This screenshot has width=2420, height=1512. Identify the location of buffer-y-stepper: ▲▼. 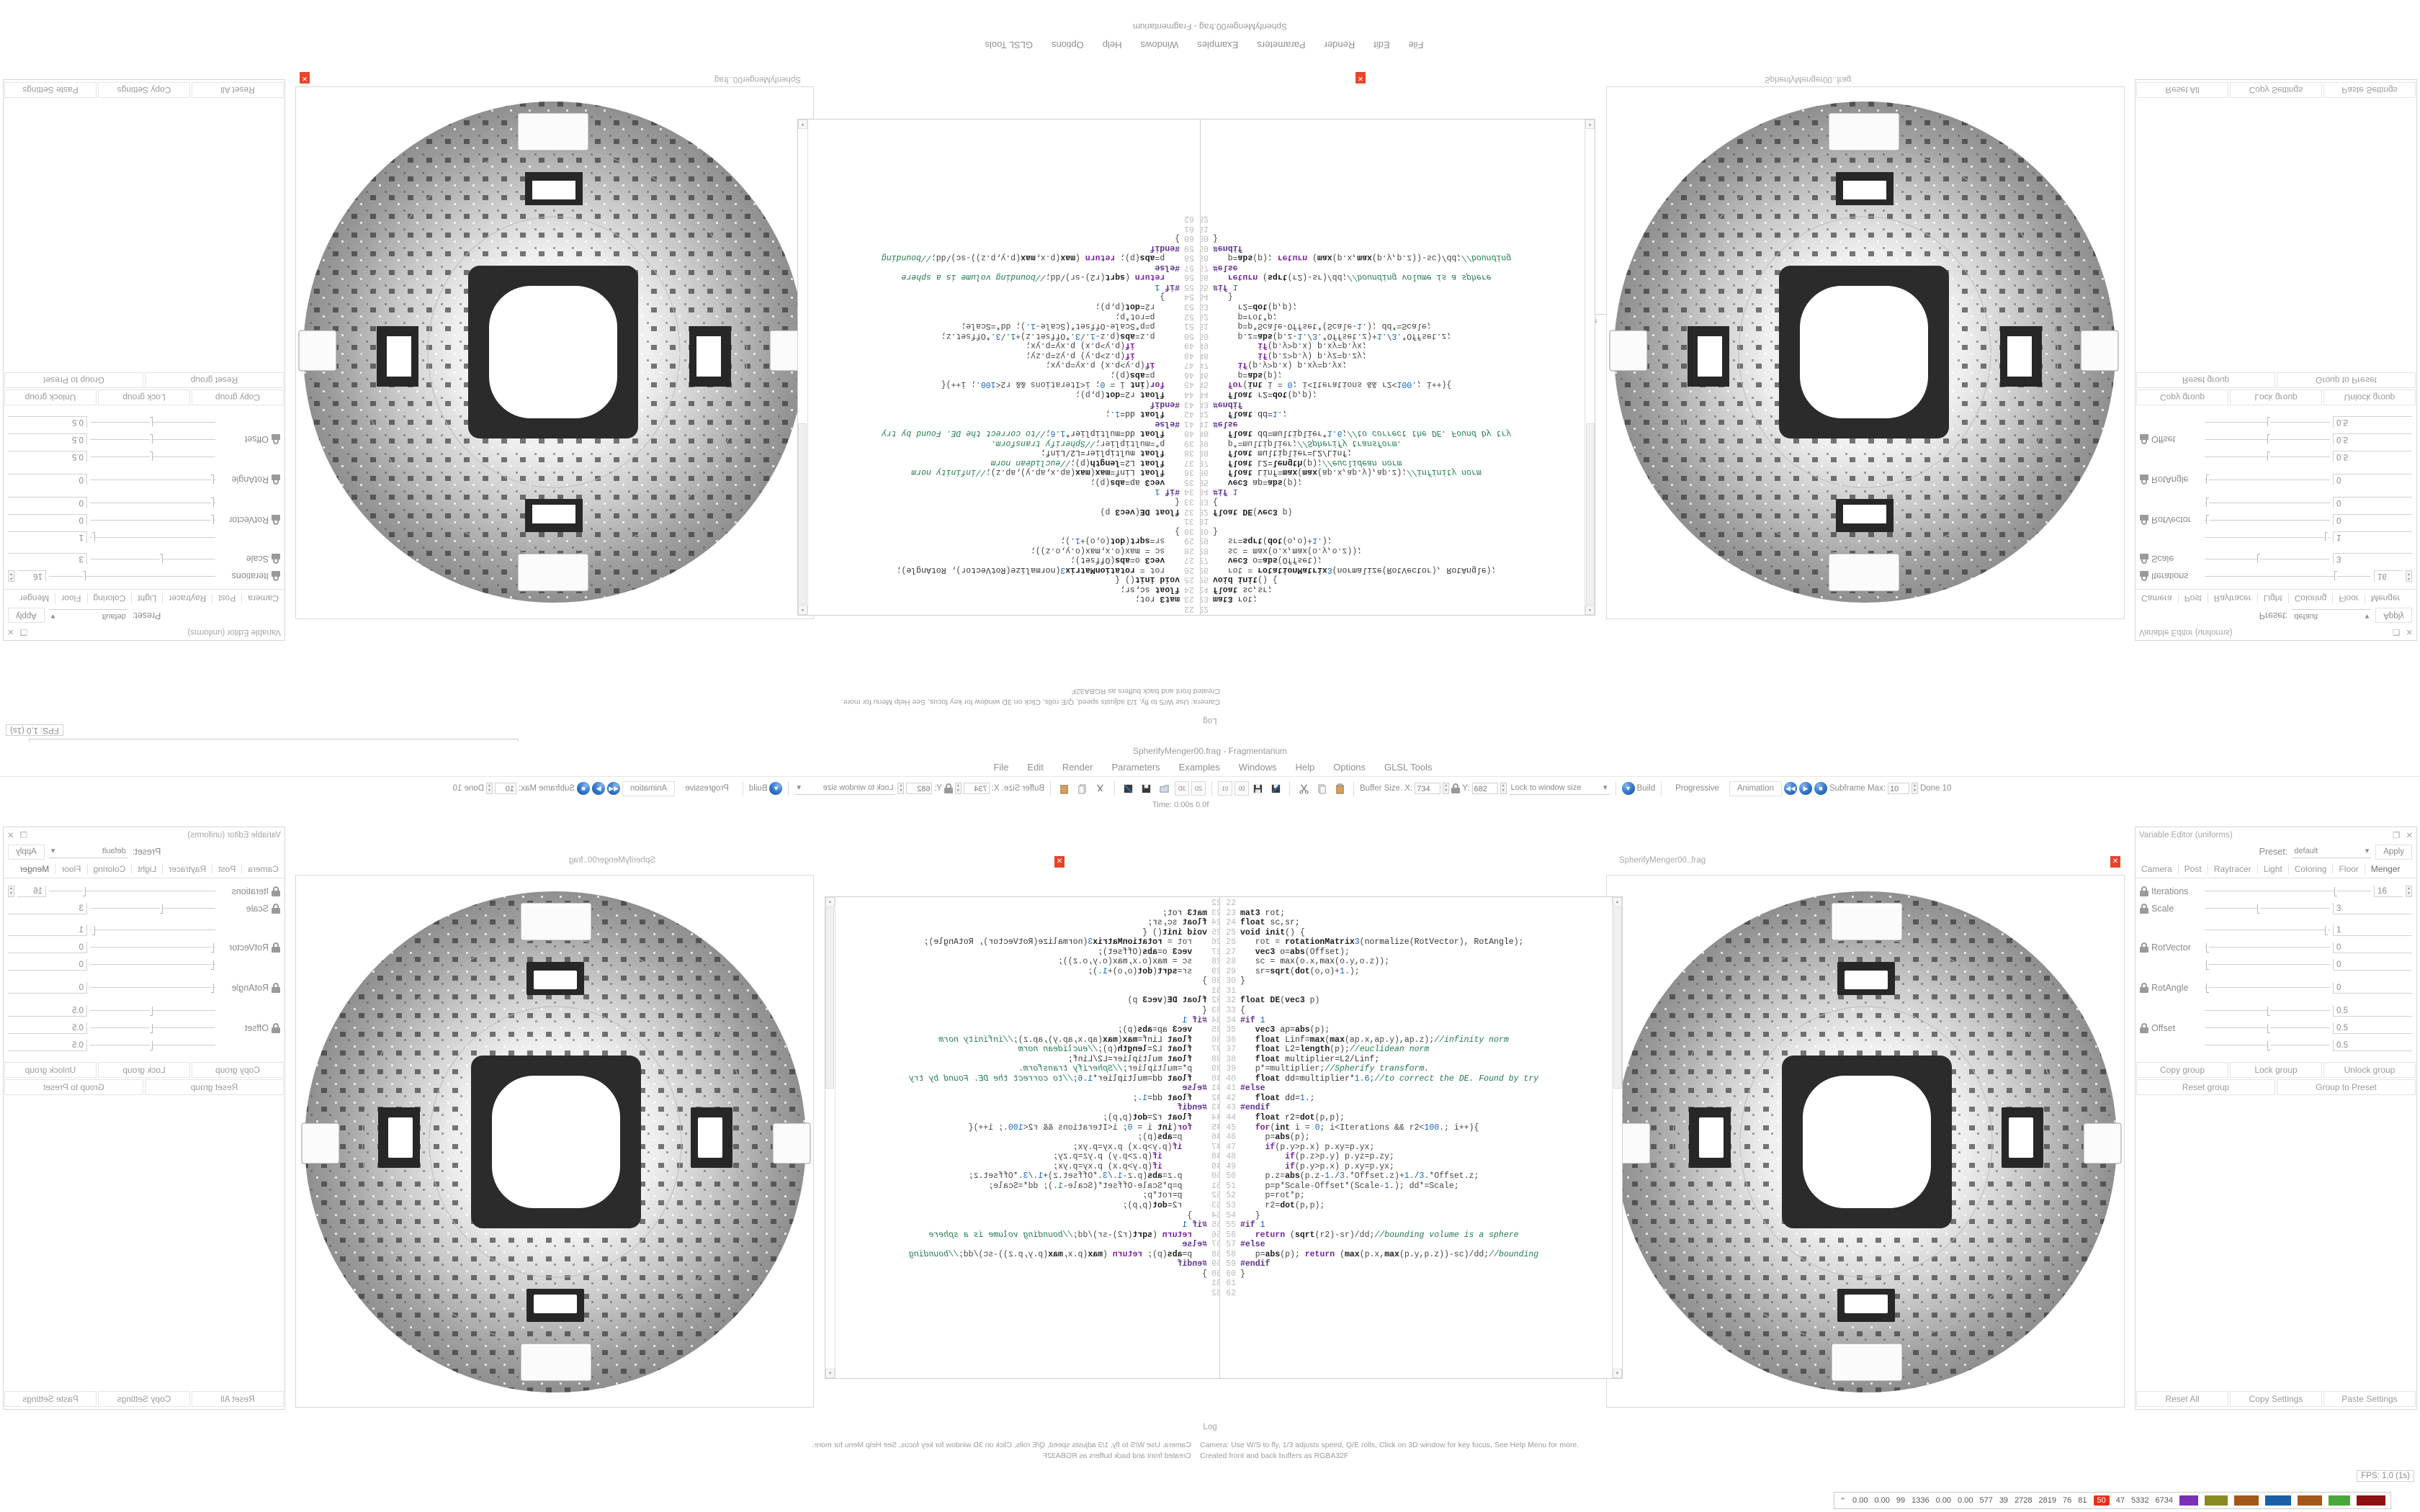
(1503, 788).